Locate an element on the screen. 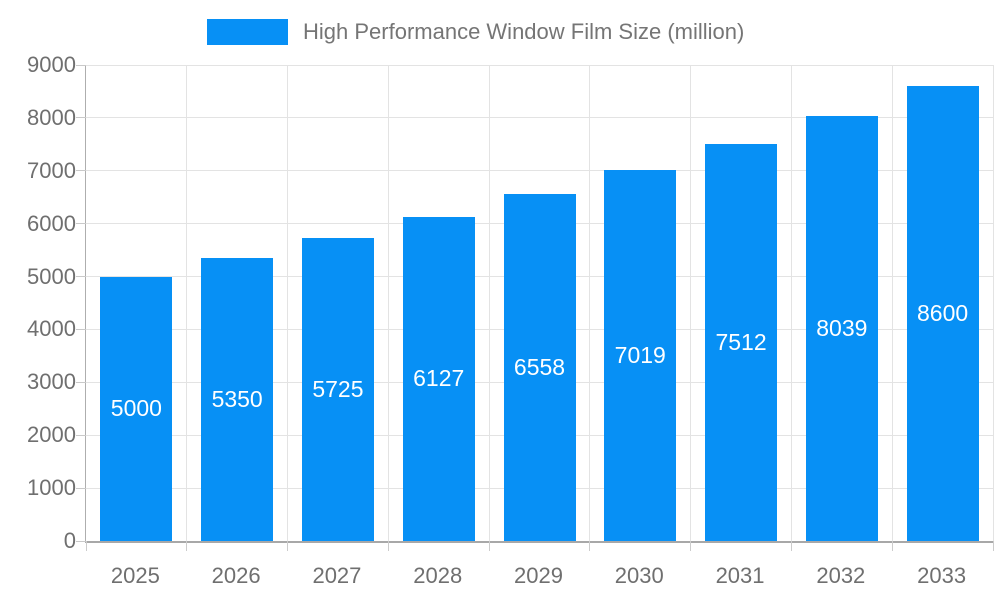 The height and width of the screenshot is (600, 1000). bar-2032: 8039 is located at coordinates (841, 328).